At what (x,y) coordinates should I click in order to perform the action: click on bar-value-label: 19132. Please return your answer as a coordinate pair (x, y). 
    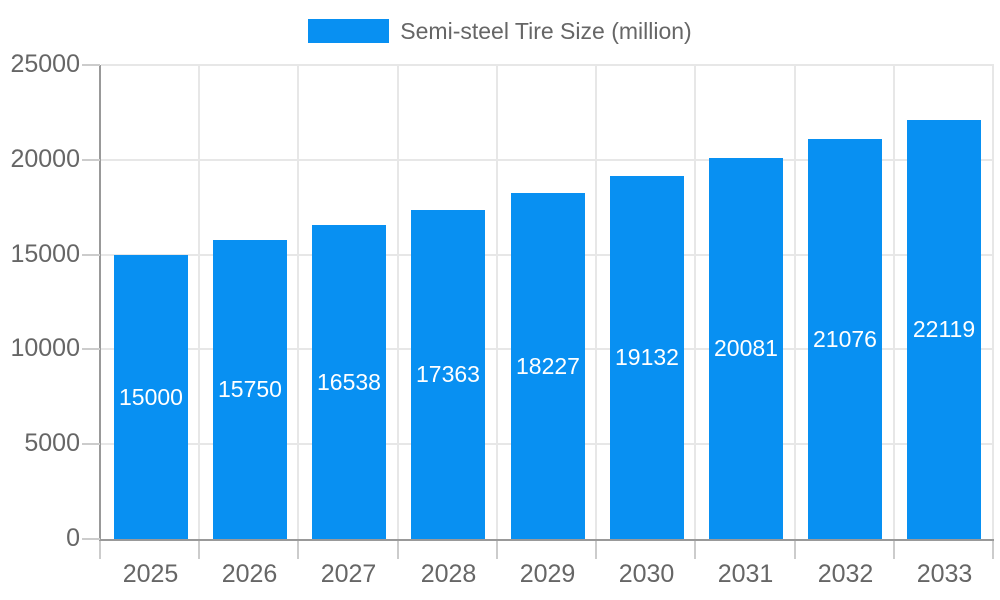
    Looking at the image, I should click on (647, 357).